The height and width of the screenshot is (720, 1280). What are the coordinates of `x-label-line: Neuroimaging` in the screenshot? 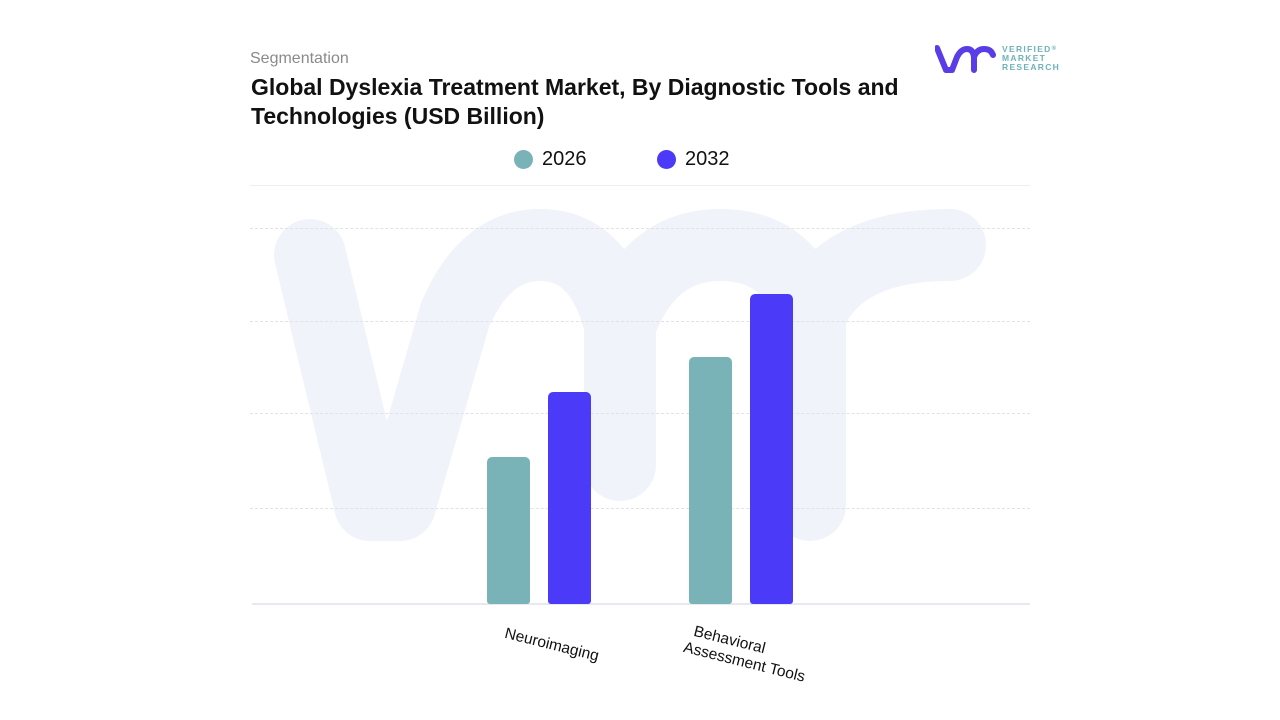 It's located at (551, 645).